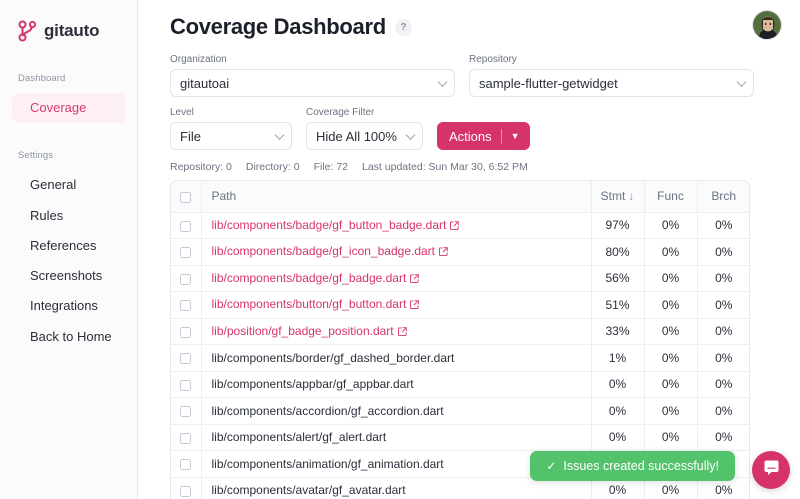  Describe the element at coordinates (671, 197) in the screenshot. I see `column-header-func: Func` at that location.